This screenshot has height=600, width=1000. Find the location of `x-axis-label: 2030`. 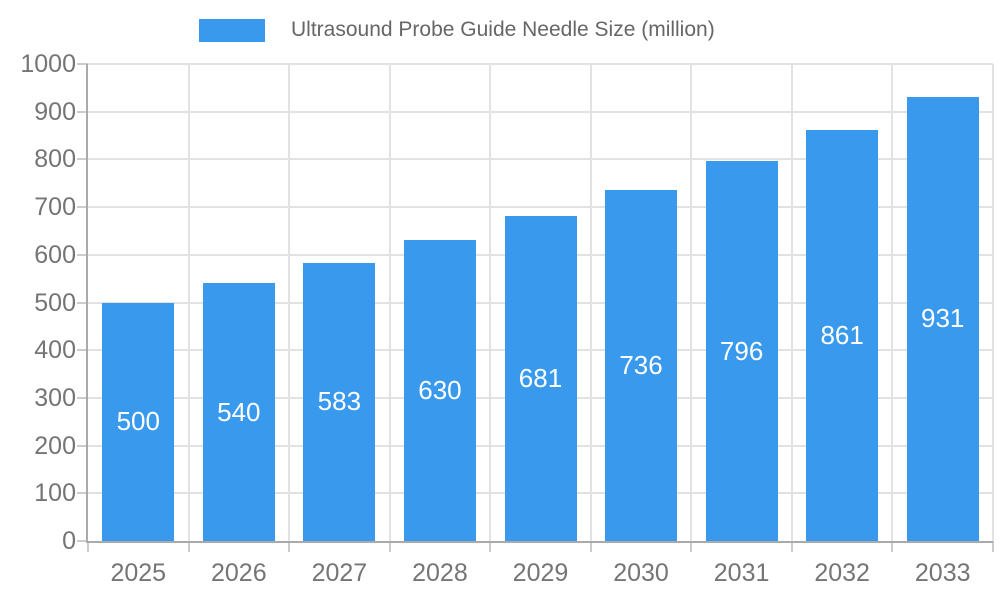

x-axis-label: 2030 is located at coordinates (641, 573).